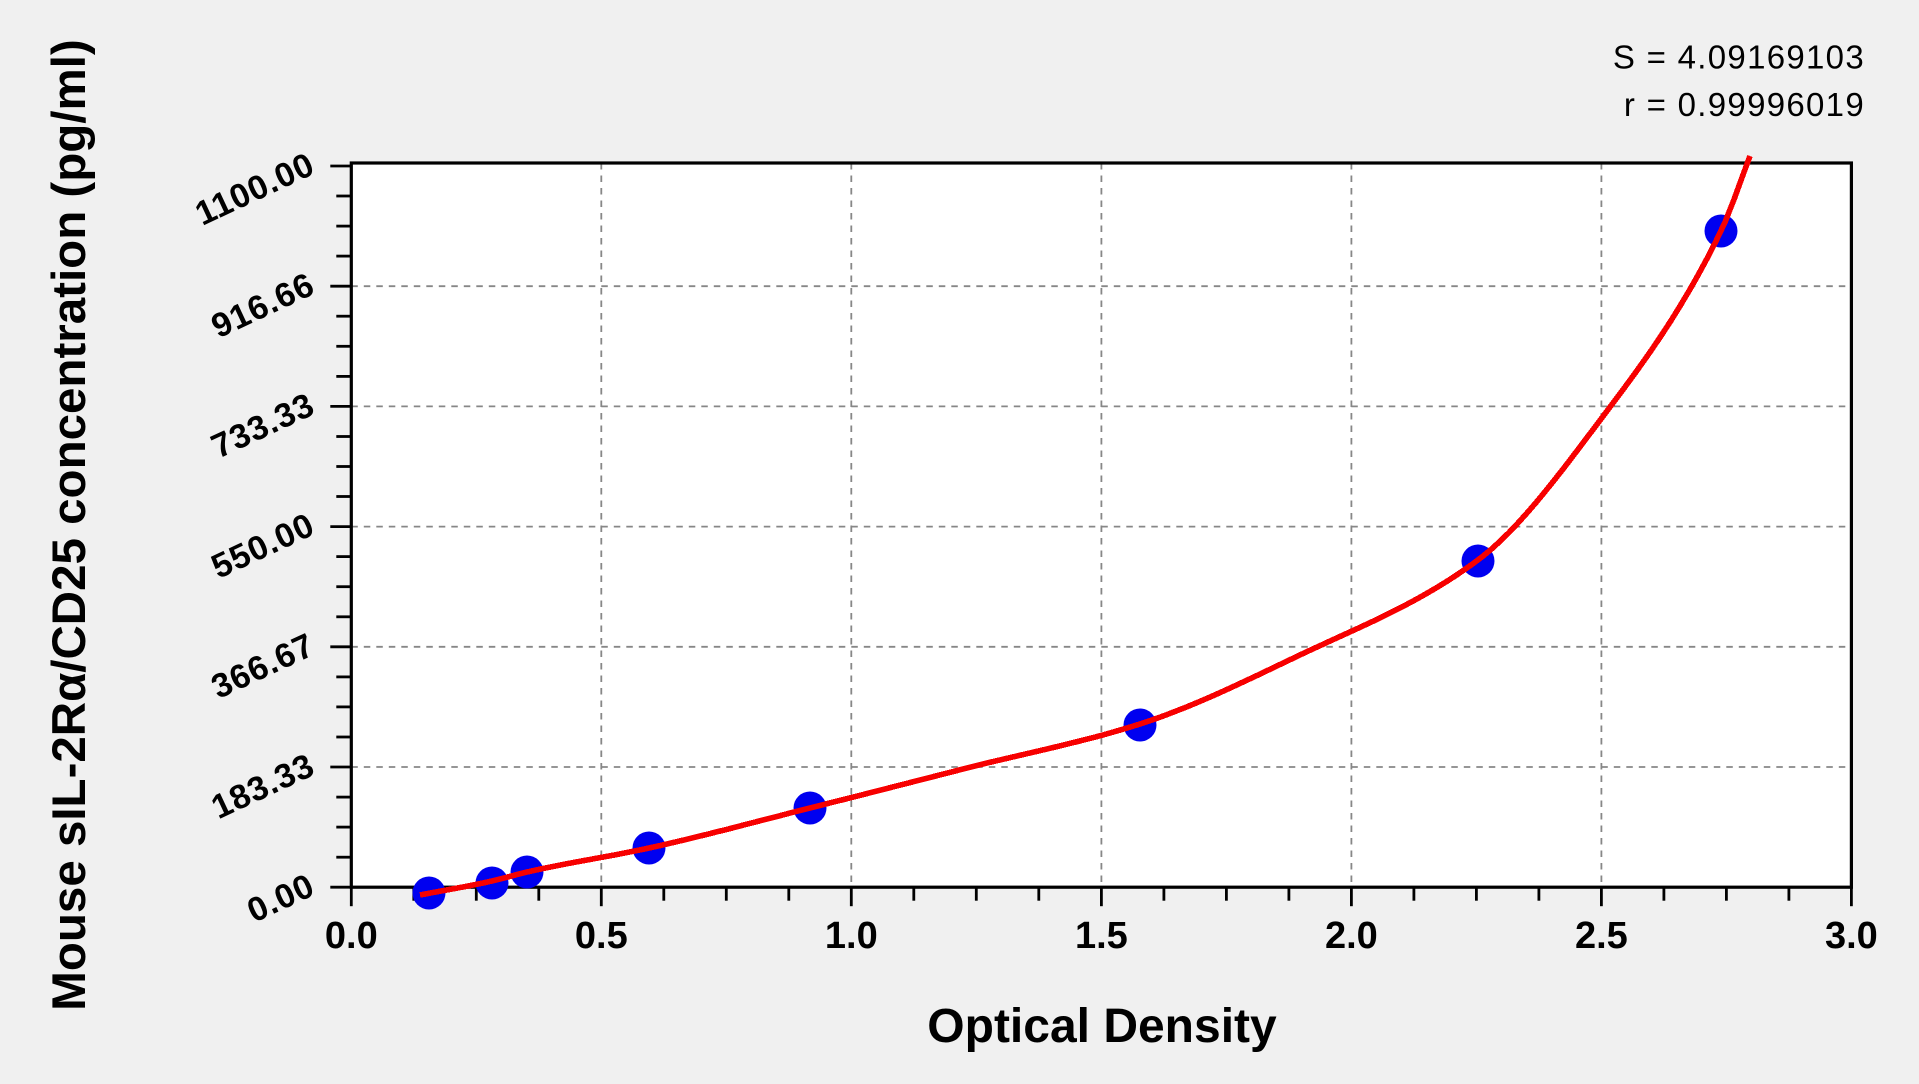 The width and height of the screenshot is (1919, 1084). What do you see at coordinates (851, 936) in the screenshot?
I see `svg-text: 1.0` at bounding box center [851, 936].